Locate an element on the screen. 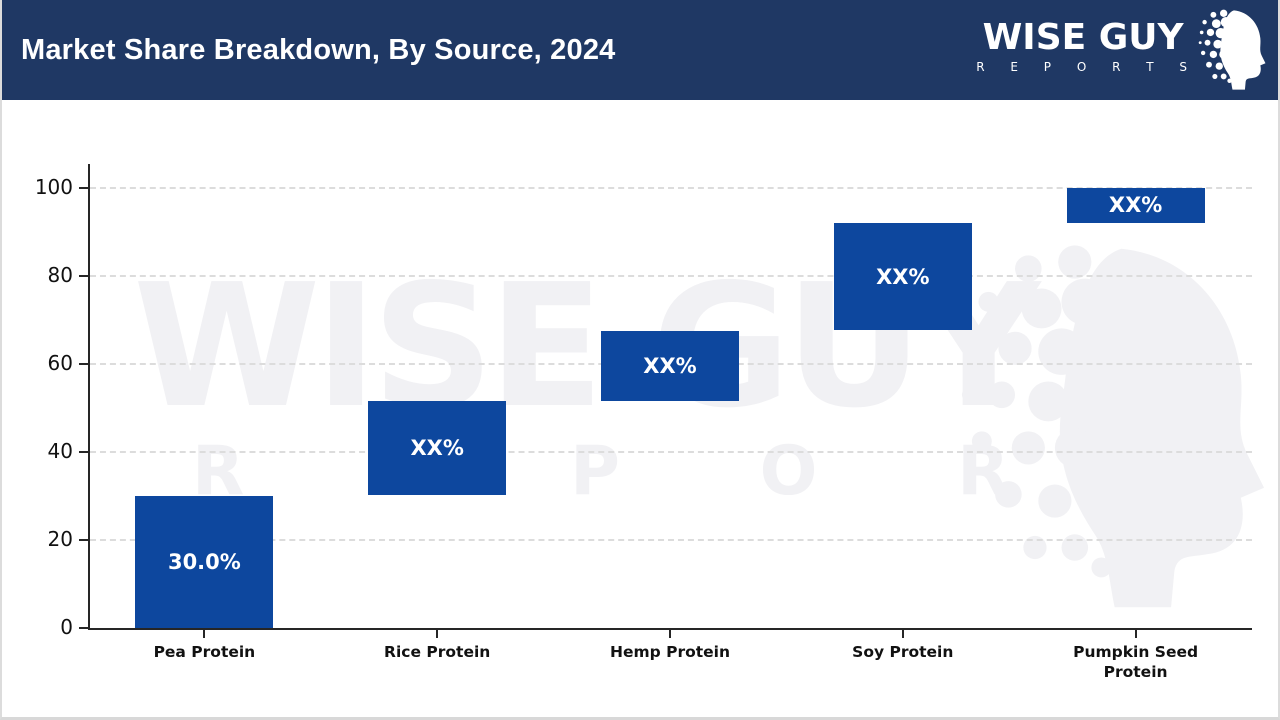 Image resolution: width=1280 pixels, height=720 pixels. y-axis-tick-label: 20 is located at coordinates (60, 538).